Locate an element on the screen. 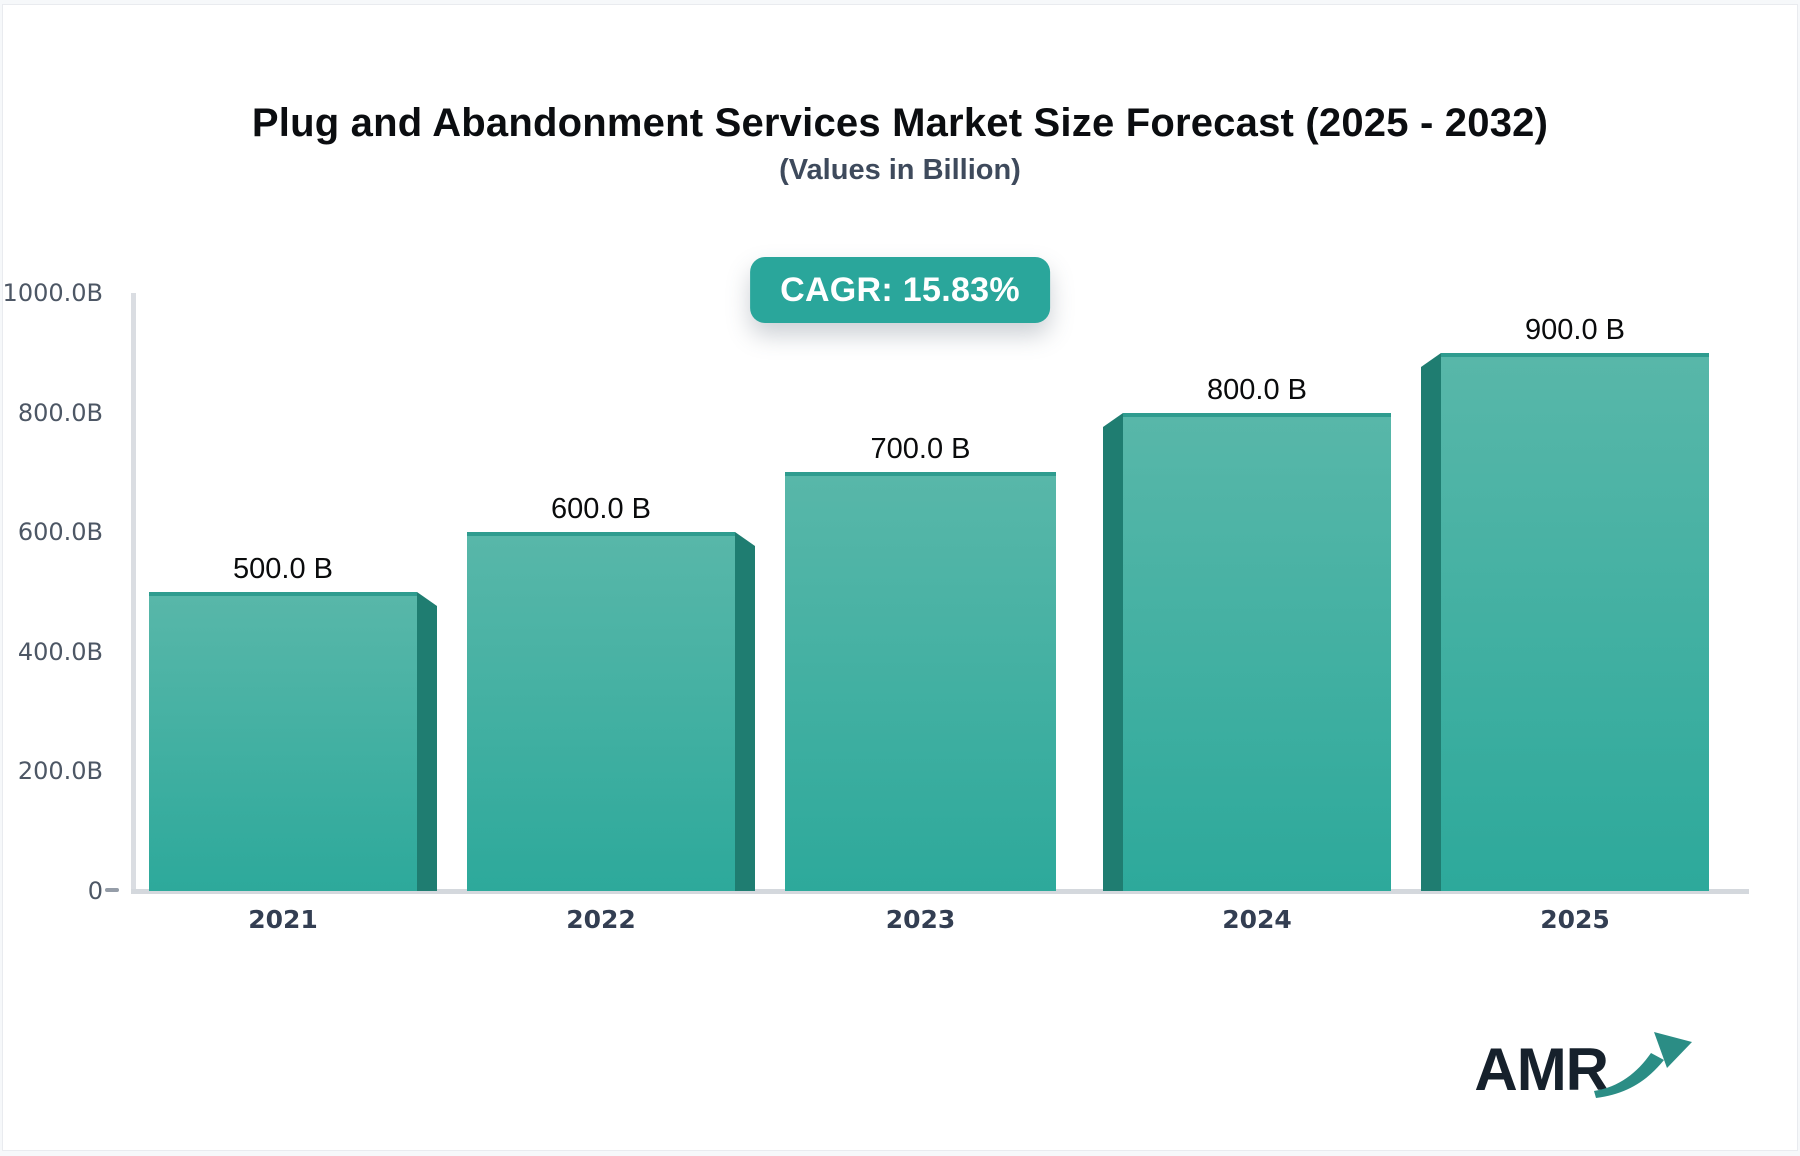 The image size is (1800, 1156). bar-slot-2021: 500.0 B is located at coordinates (293, 592).